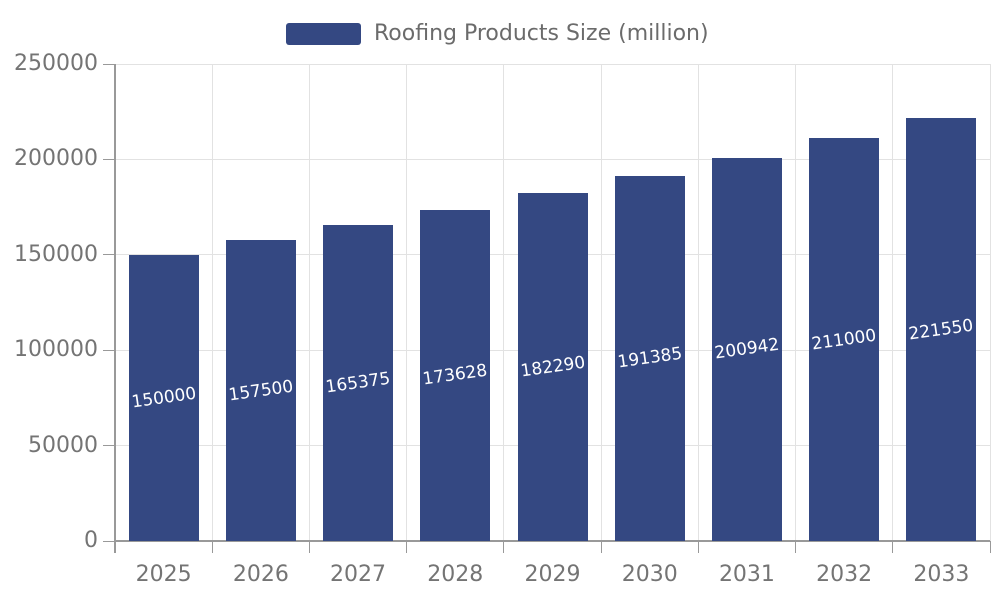 This screenshot has height=600, width=1000. I want to click on bar-2031: 200942, so click(746, 349).